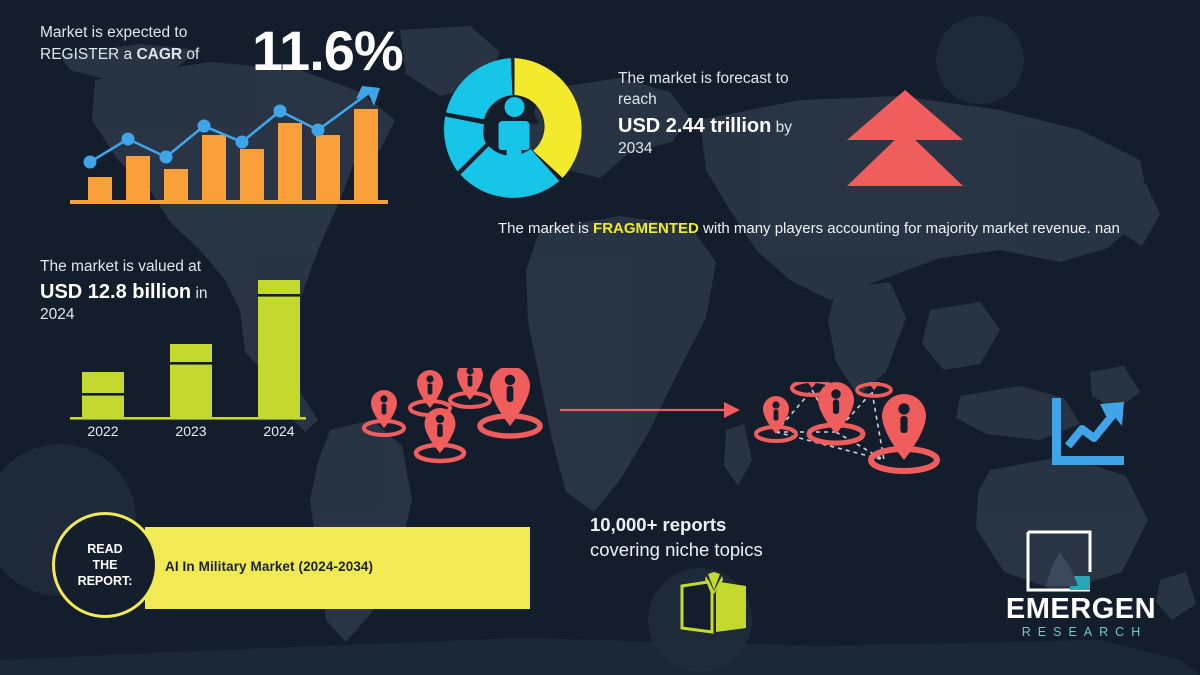 Image resolution: width=1200 pixels, height=675 pixels. Describe the element at coordinates (121, 266) in the screenshot. I see `valued-intro: The market is valued at` at that location.